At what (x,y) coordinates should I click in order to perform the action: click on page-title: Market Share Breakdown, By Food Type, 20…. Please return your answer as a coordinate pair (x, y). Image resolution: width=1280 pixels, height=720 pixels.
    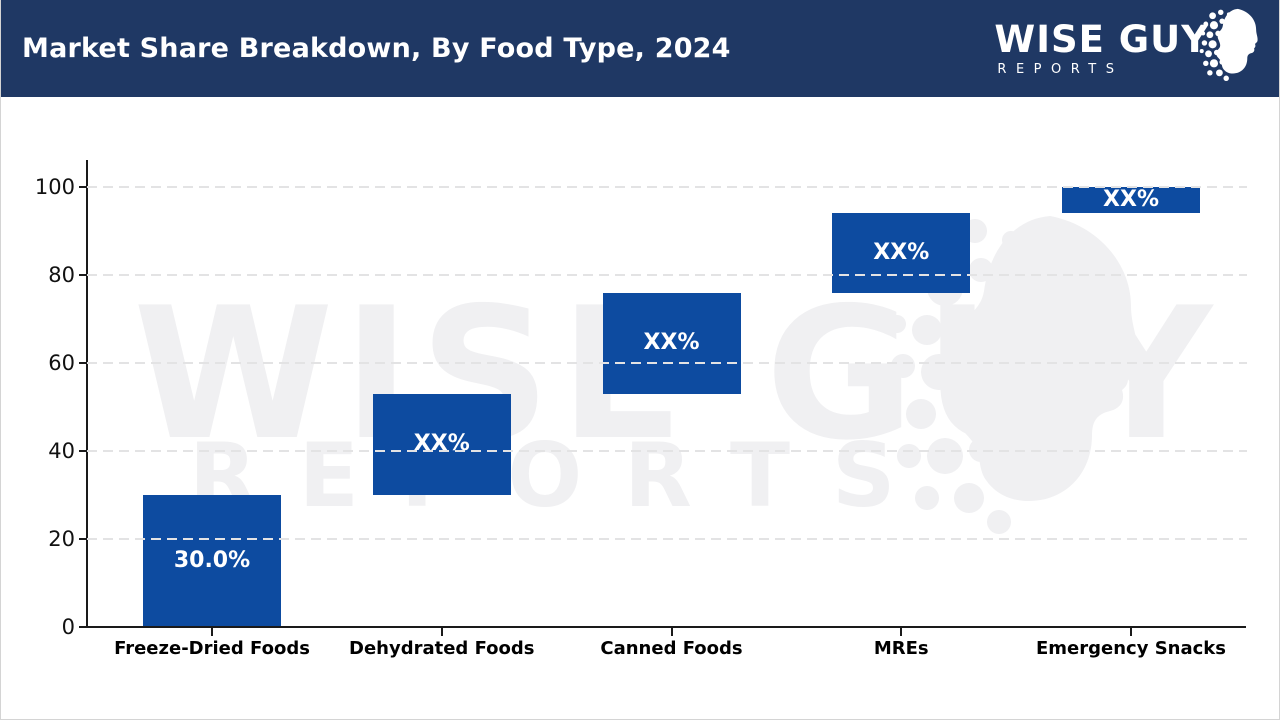
    Looking at the image, I should click on (376, 48).